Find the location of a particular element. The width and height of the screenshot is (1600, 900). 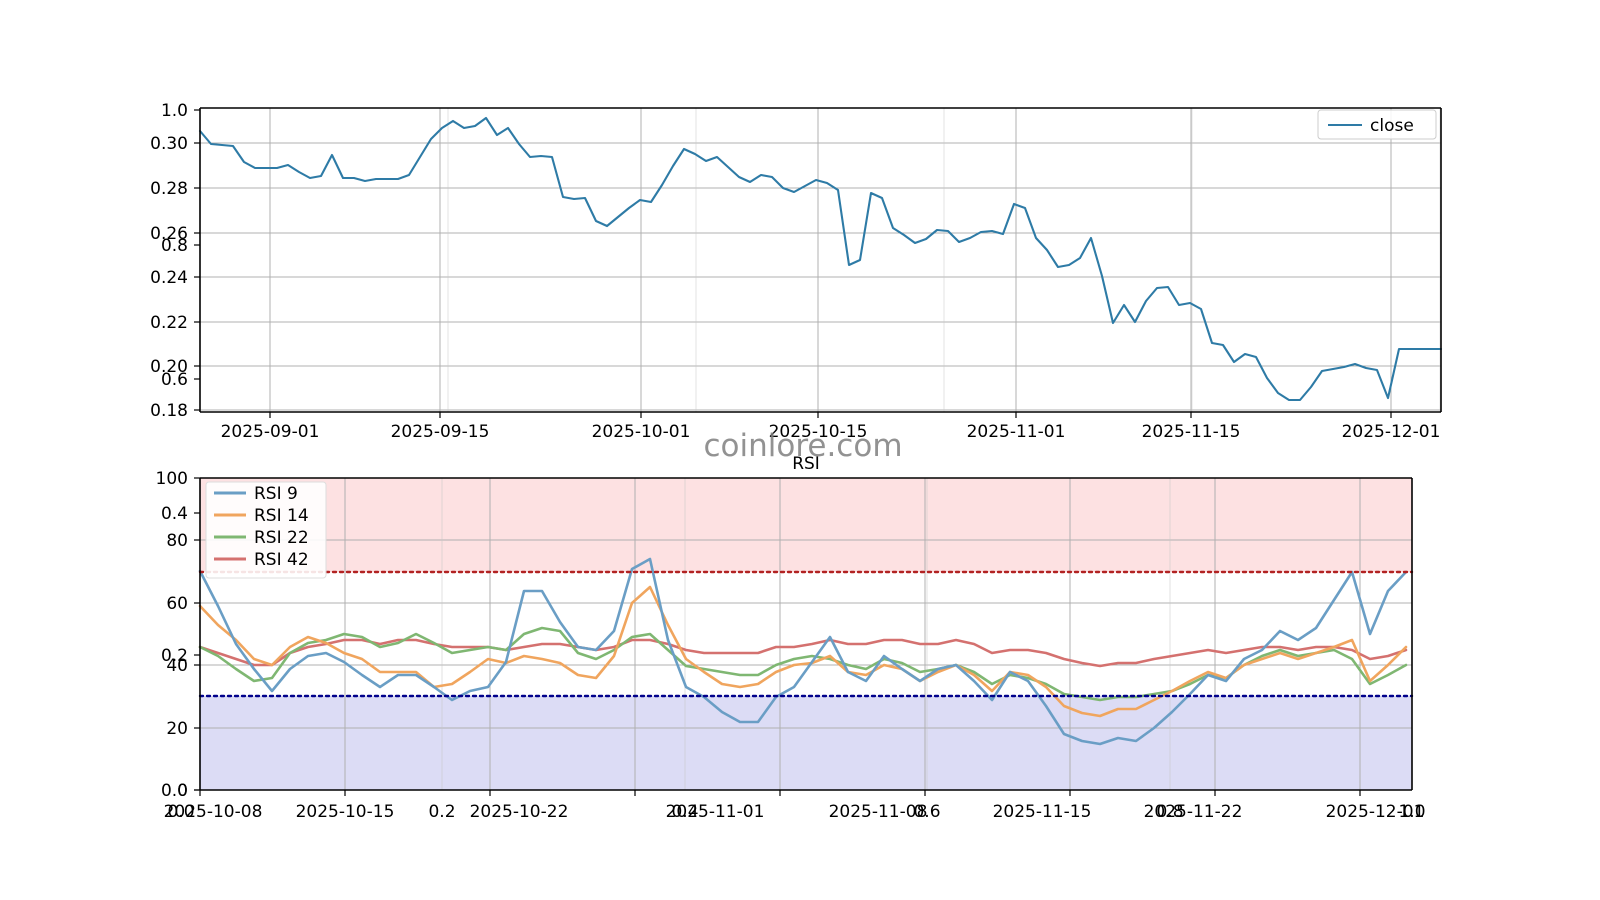

rsi-xtick-1: 2025-10-15 is located at coordinates (345, 812).